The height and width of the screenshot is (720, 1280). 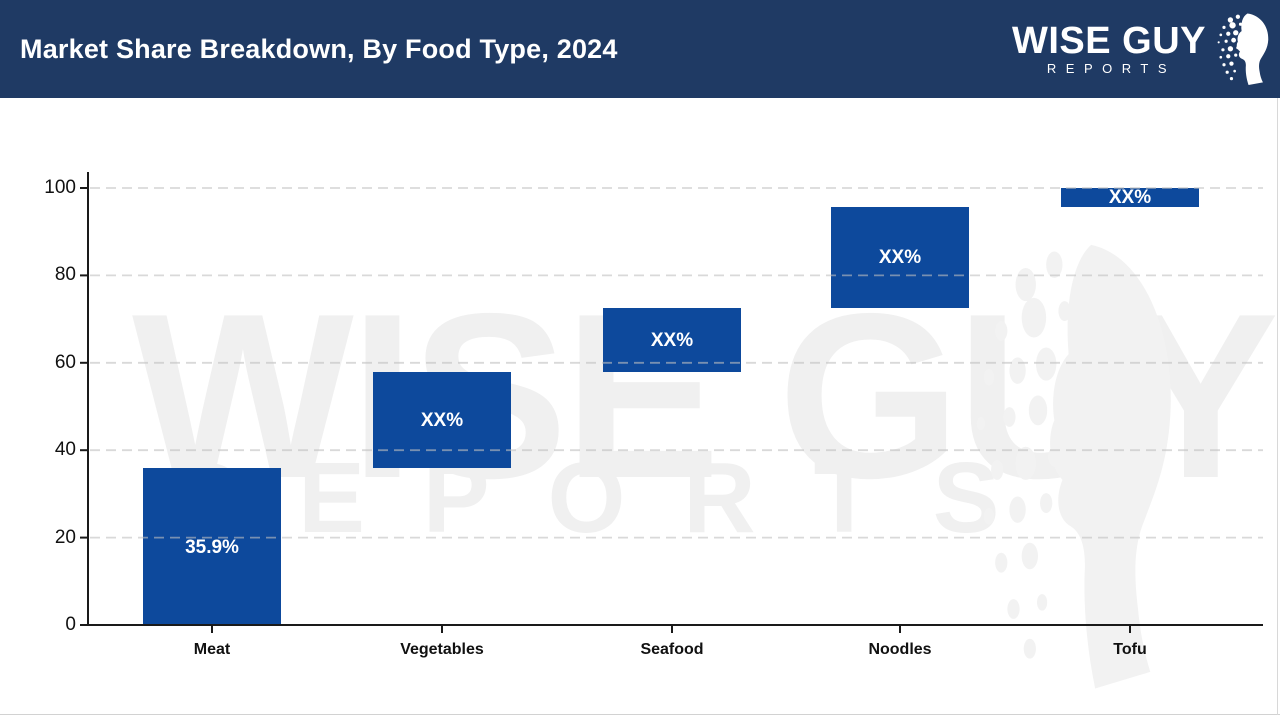 What do you see at coordinates (1111, 69) in the screenshot?
I see `logo-subtext: REPORTS` at bounding box center [1111, 69].